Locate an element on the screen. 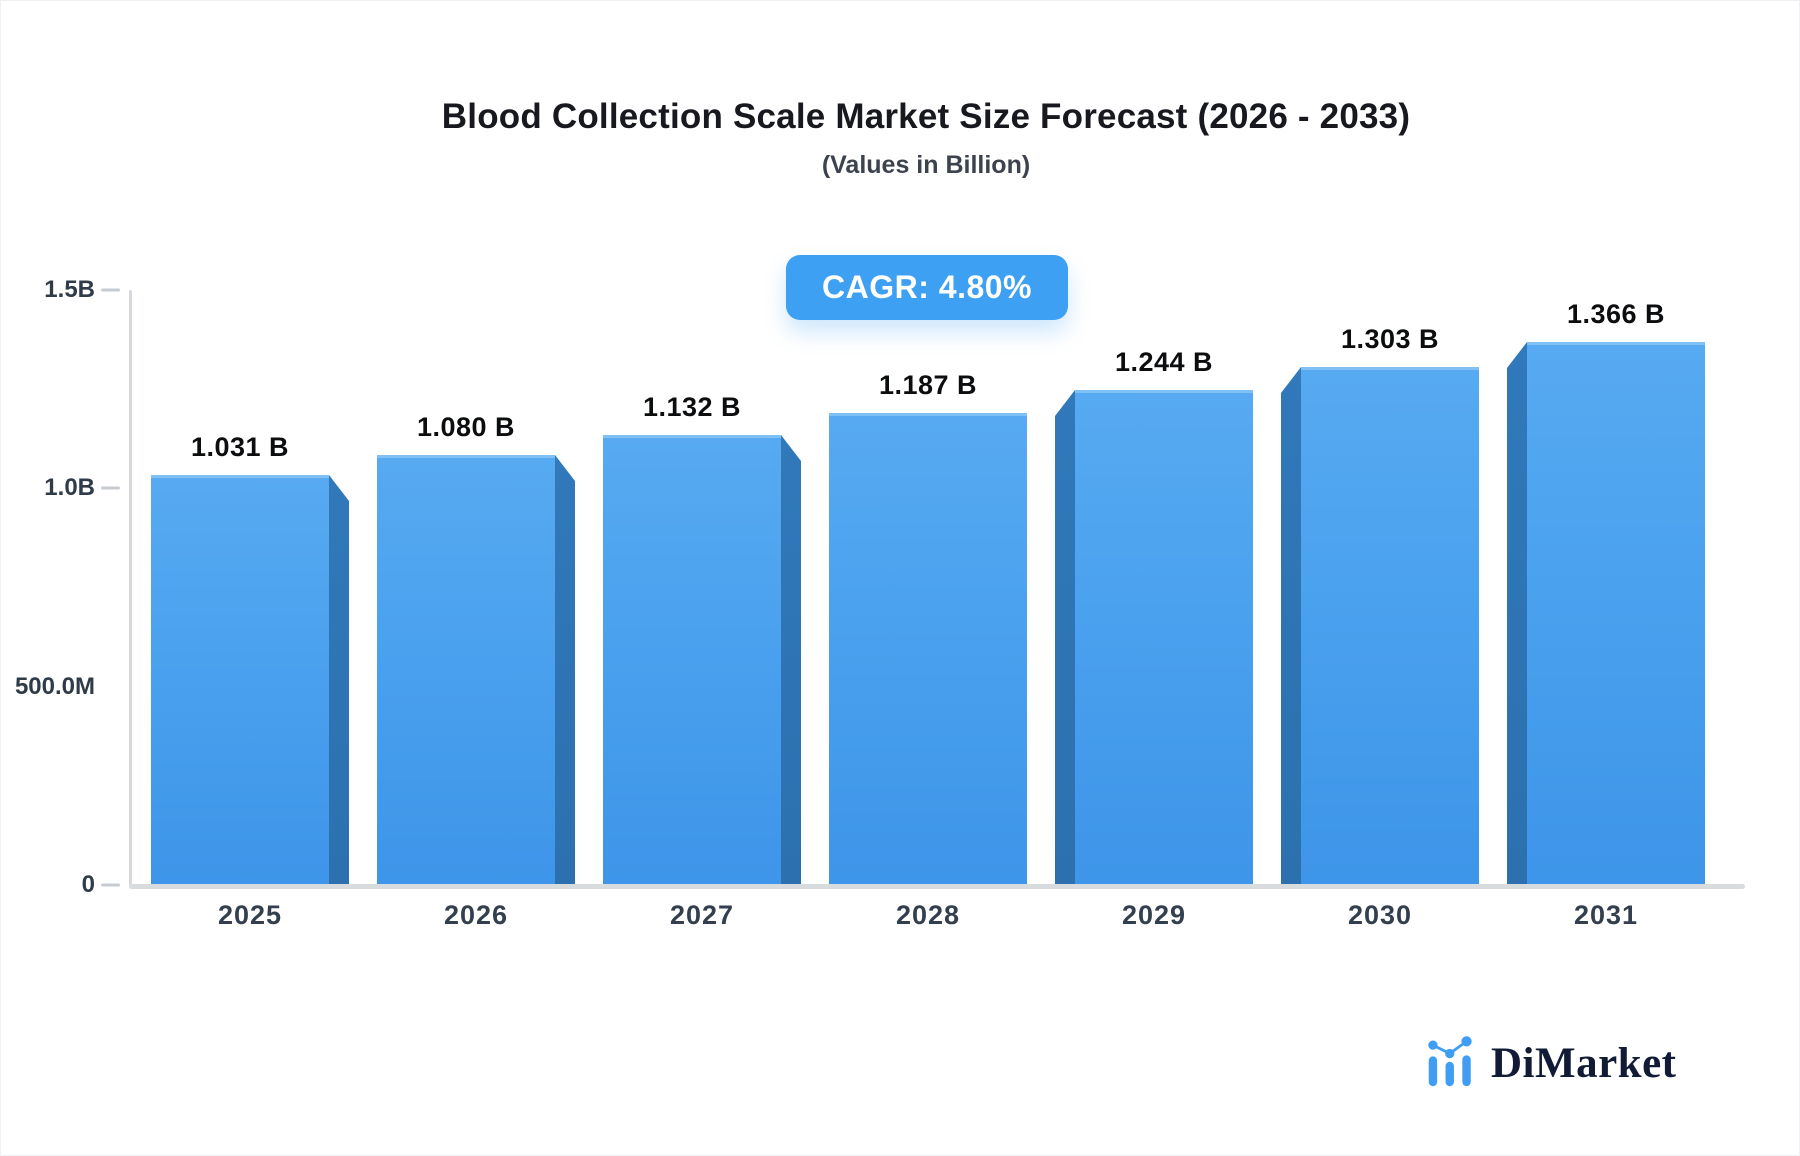  bar-2031 is located at coordinates (1606, 613).